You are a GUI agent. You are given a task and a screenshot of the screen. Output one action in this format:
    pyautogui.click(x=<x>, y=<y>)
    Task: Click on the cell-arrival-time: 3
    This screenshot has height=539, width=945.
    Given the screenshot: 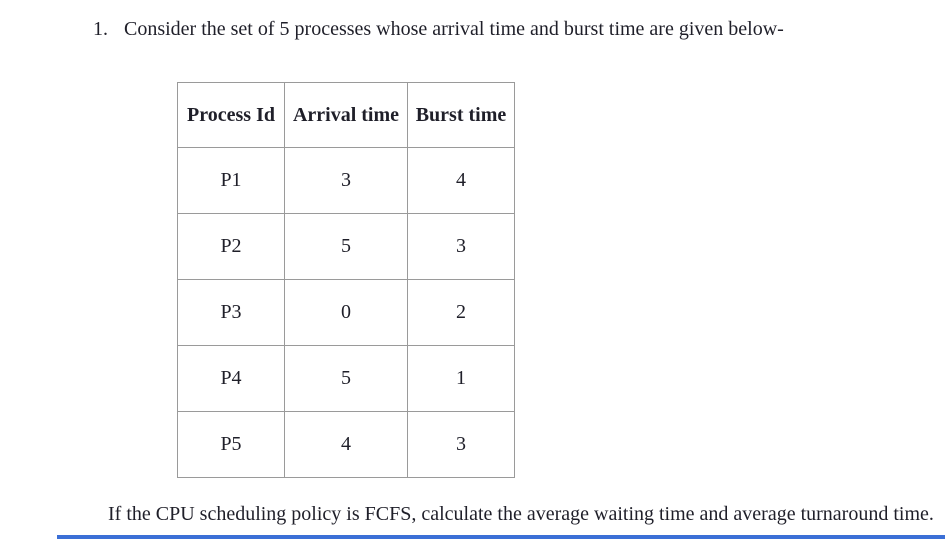 What is the action you would take?
    pyautogui.click(x=346, y=180)
    